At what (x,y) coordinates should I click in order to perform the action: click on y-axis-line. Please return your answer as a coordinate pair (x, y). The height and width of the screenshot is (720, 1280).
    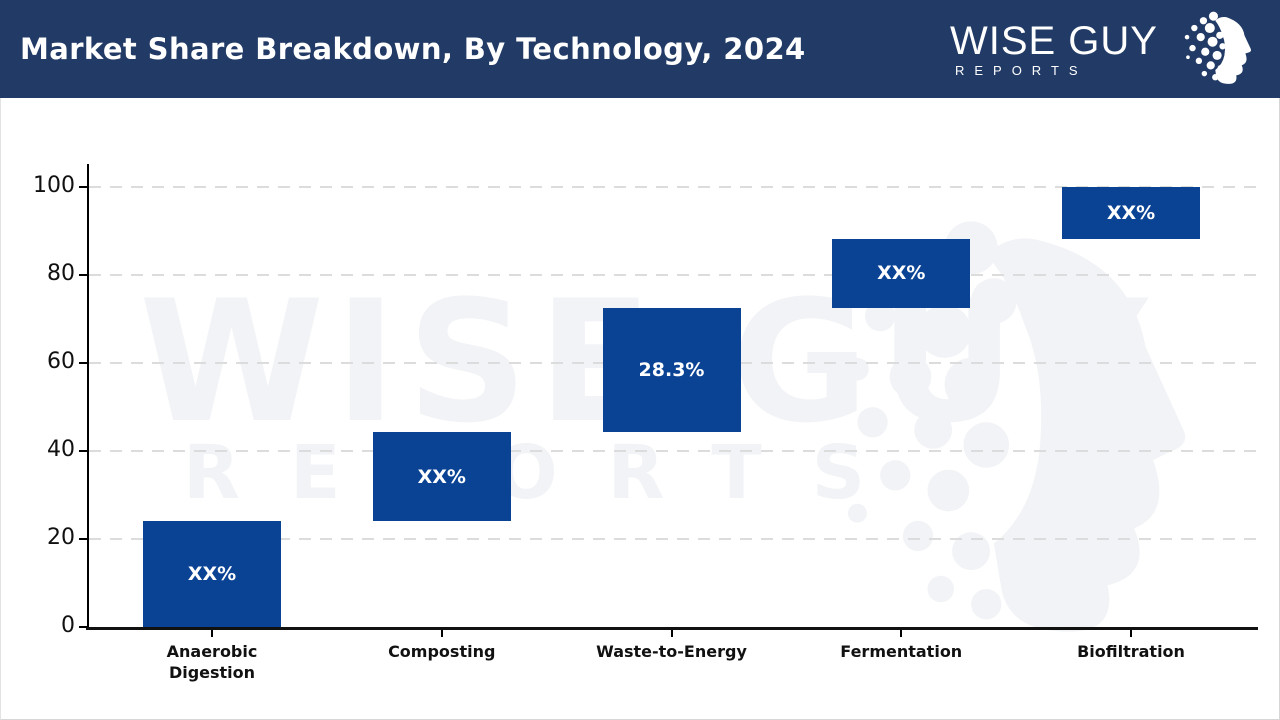
    Looking at the image, I should click on (88, 397).